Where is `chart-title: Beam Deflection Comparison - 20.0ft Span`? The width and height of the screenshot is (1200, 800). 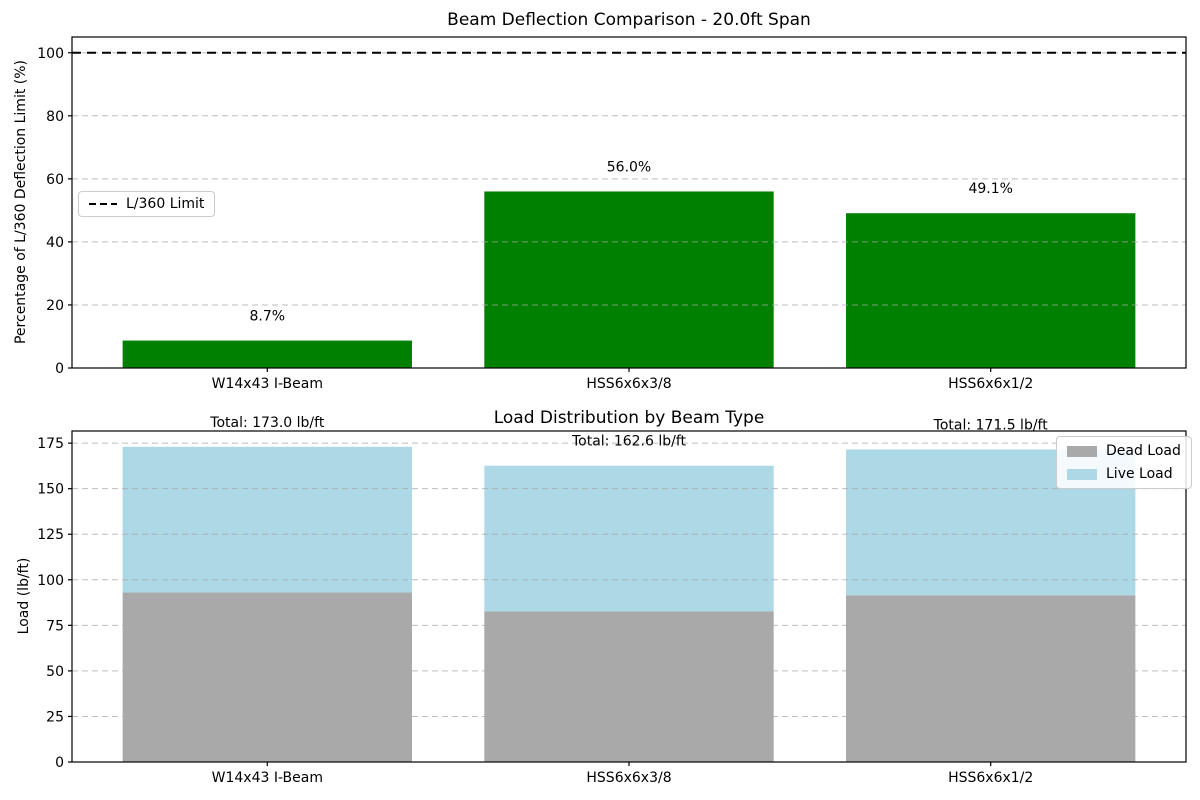 chart-title: Beam Deflection Comparison - 20.0ft Span is located at coordinates (629, 20).